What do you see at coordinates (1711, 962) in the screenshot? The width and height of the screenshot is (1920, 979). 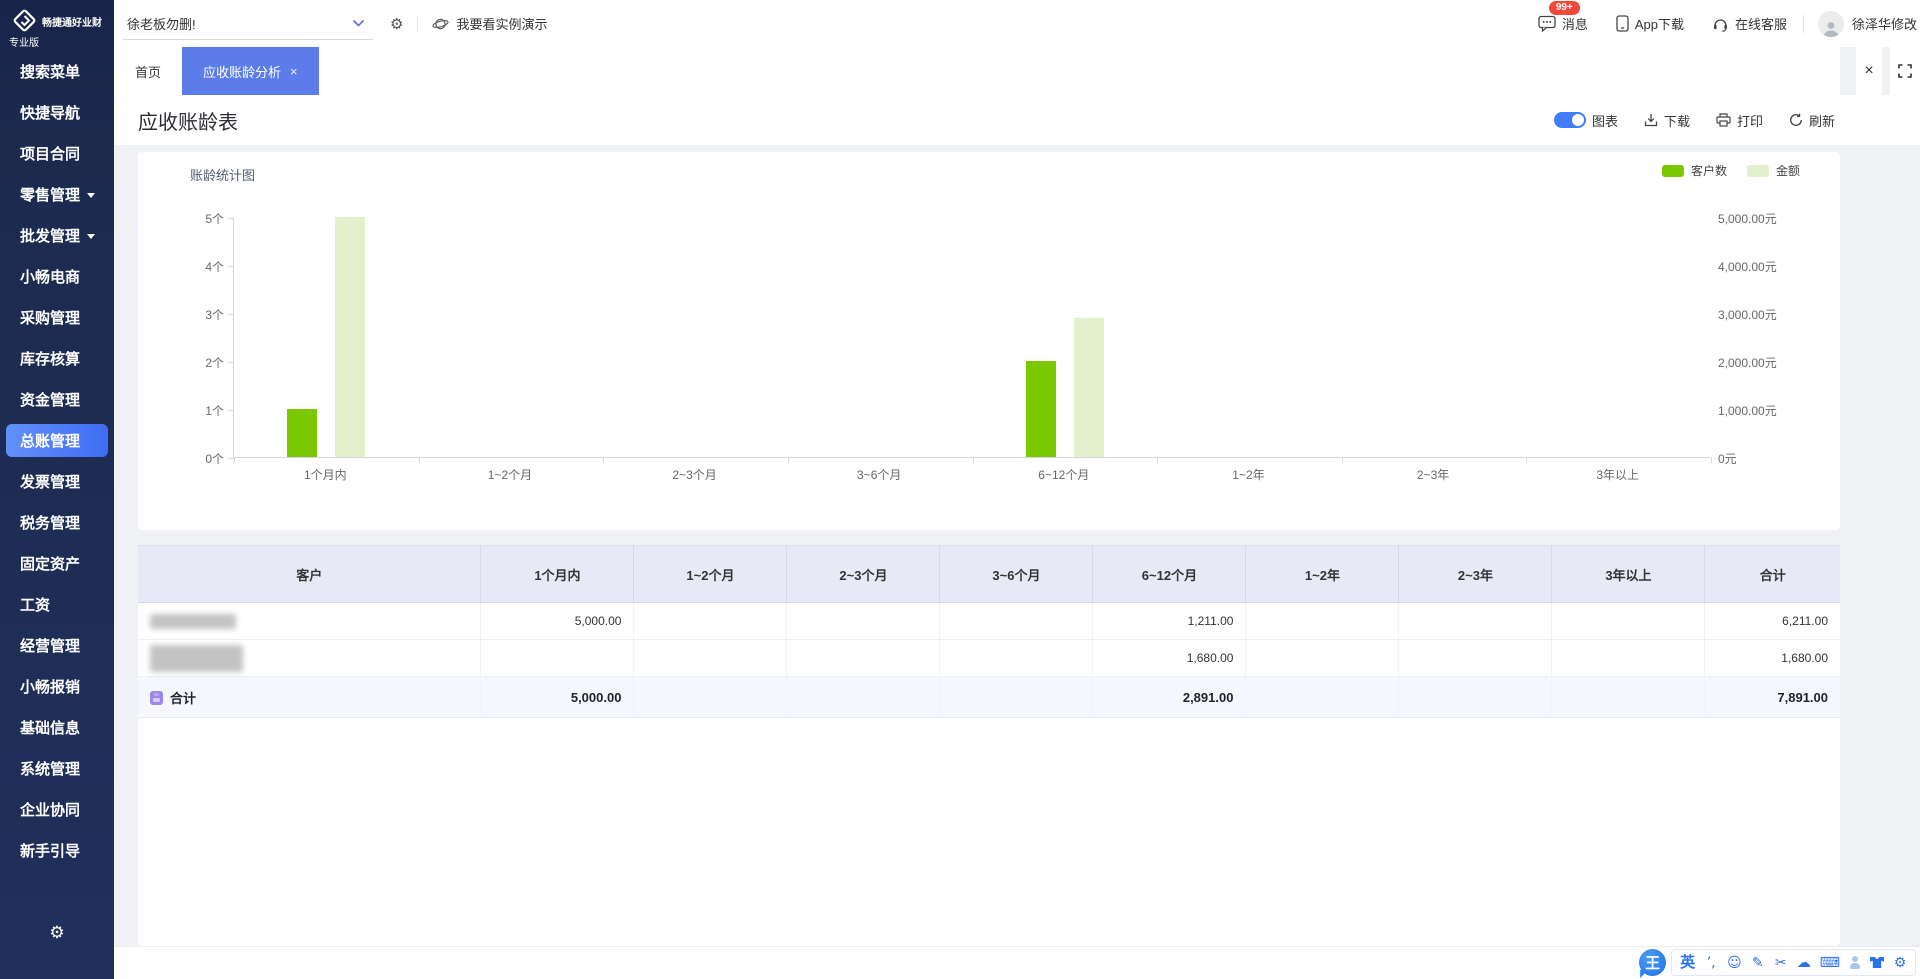 I see `punctuation-mode-icon: ’,` at bounding box center [1711, 962].